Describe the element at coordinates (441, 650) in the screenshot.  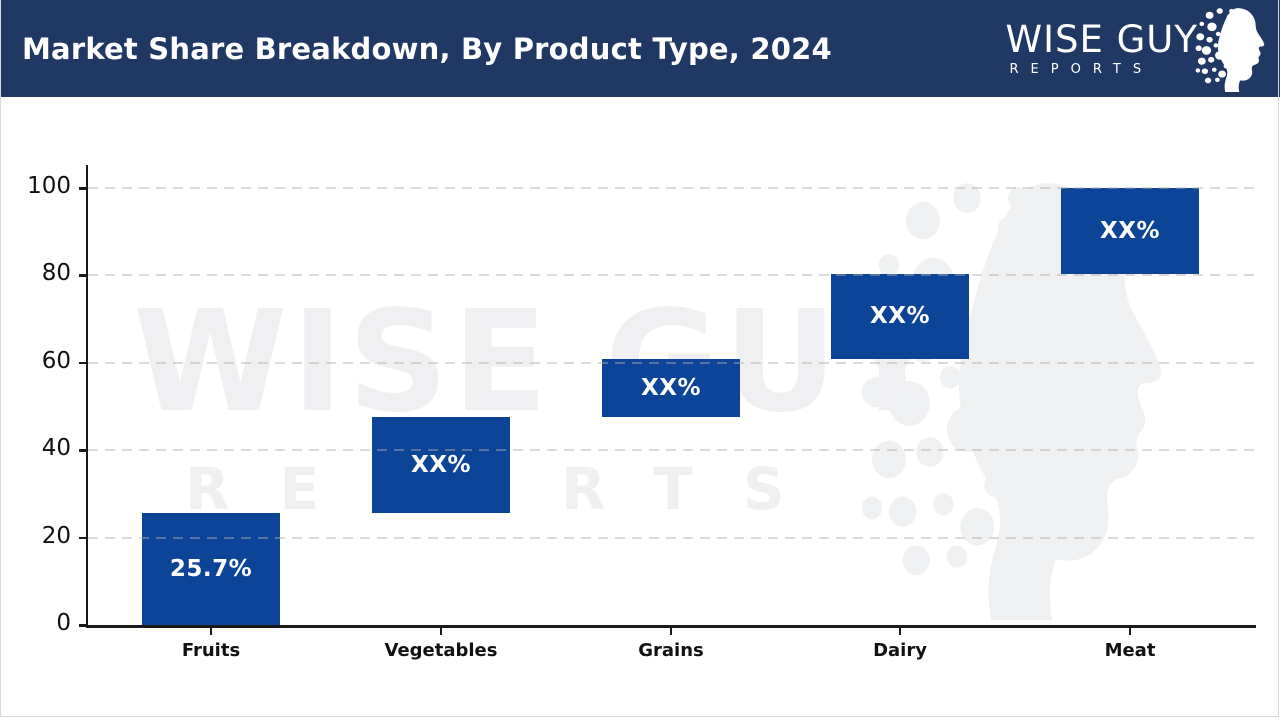
I see `x-tick-label-vegetables: Vegetables` at that location.